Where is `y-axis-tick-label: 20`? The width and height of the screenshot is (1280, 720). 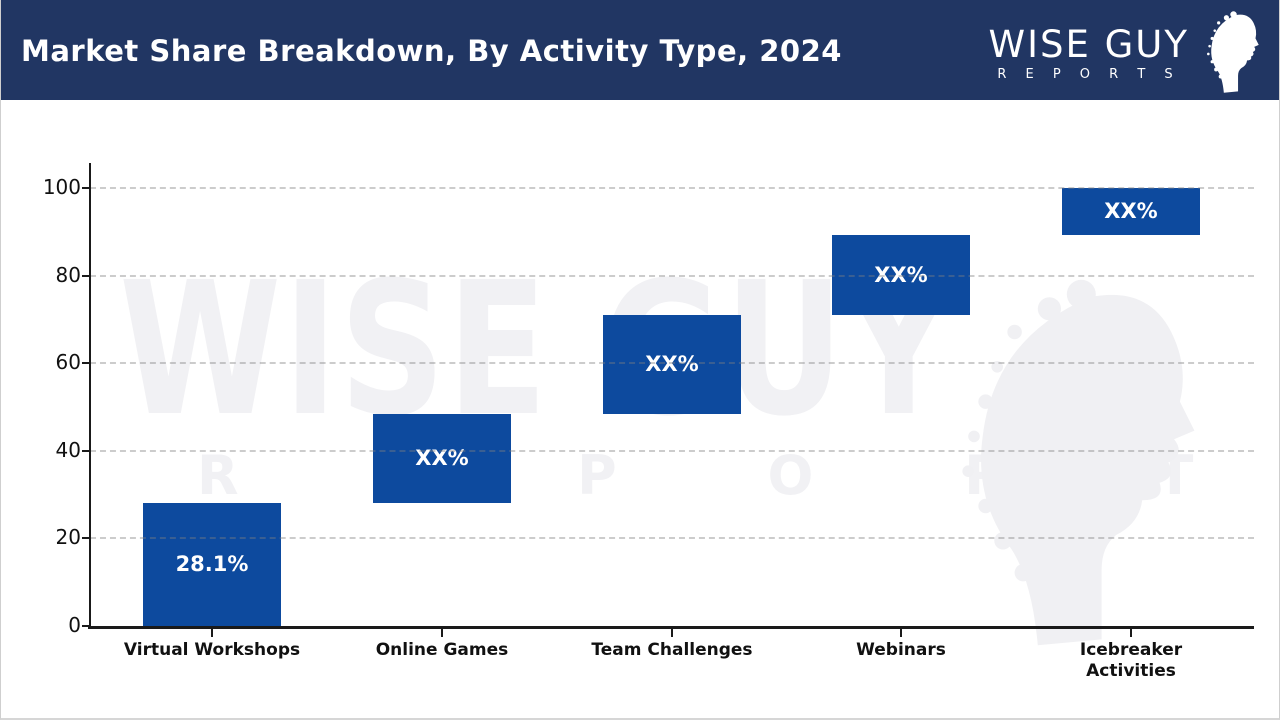
y-axis-tick-label: 20 is located at coordinates (68, 537).